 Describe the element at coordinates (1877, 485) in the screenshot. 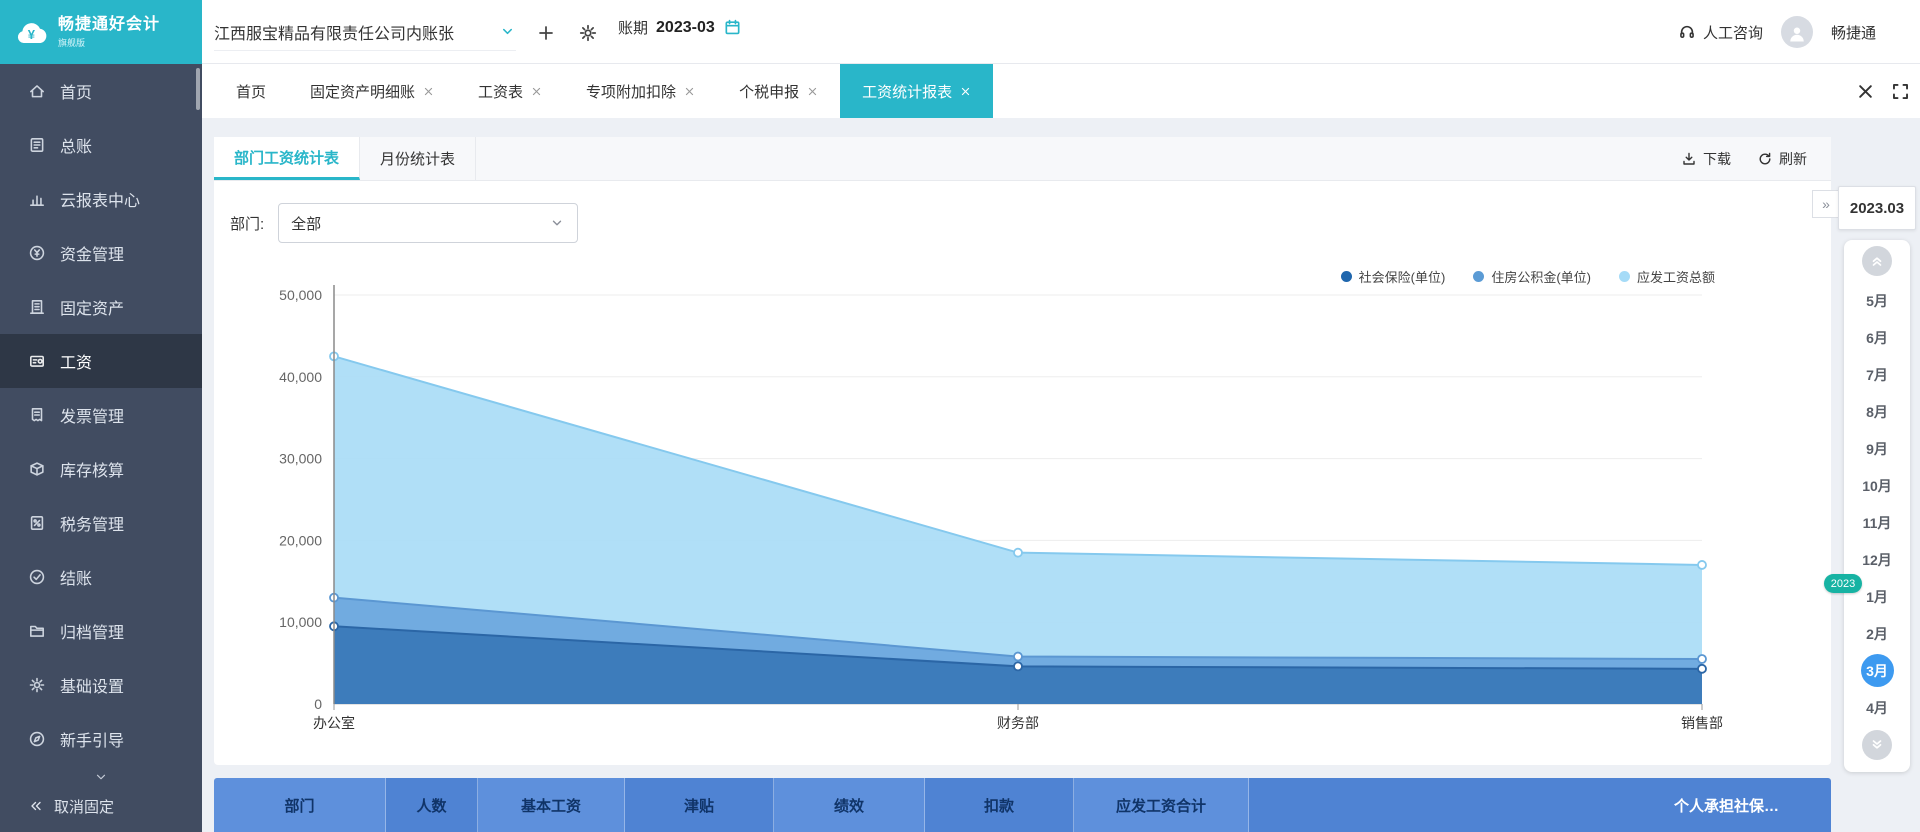

I see `month-item: 10月` at that location.